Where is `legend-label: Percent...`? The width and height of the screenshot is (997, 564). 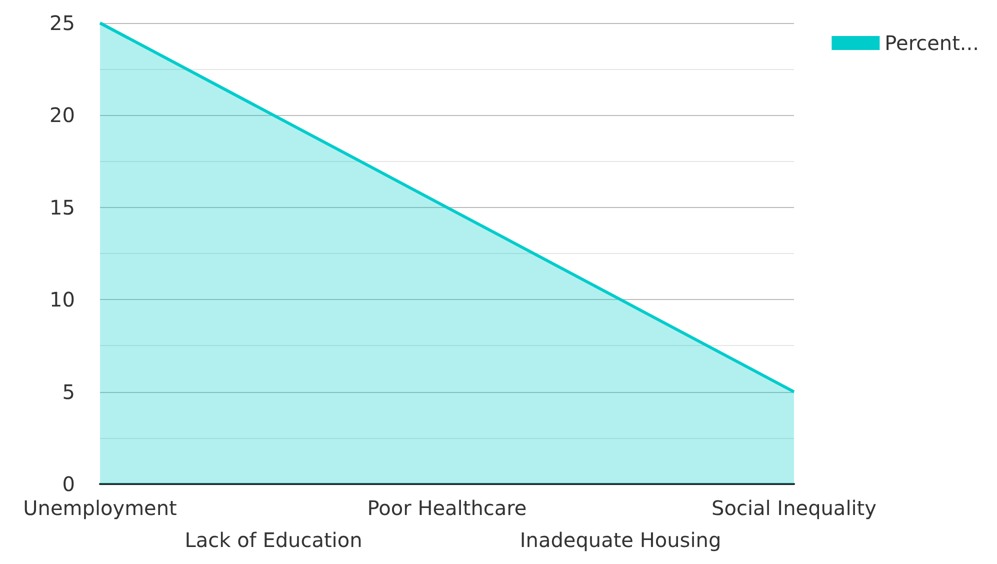
legend-label: Percent... is located at coordinates (931, 43).